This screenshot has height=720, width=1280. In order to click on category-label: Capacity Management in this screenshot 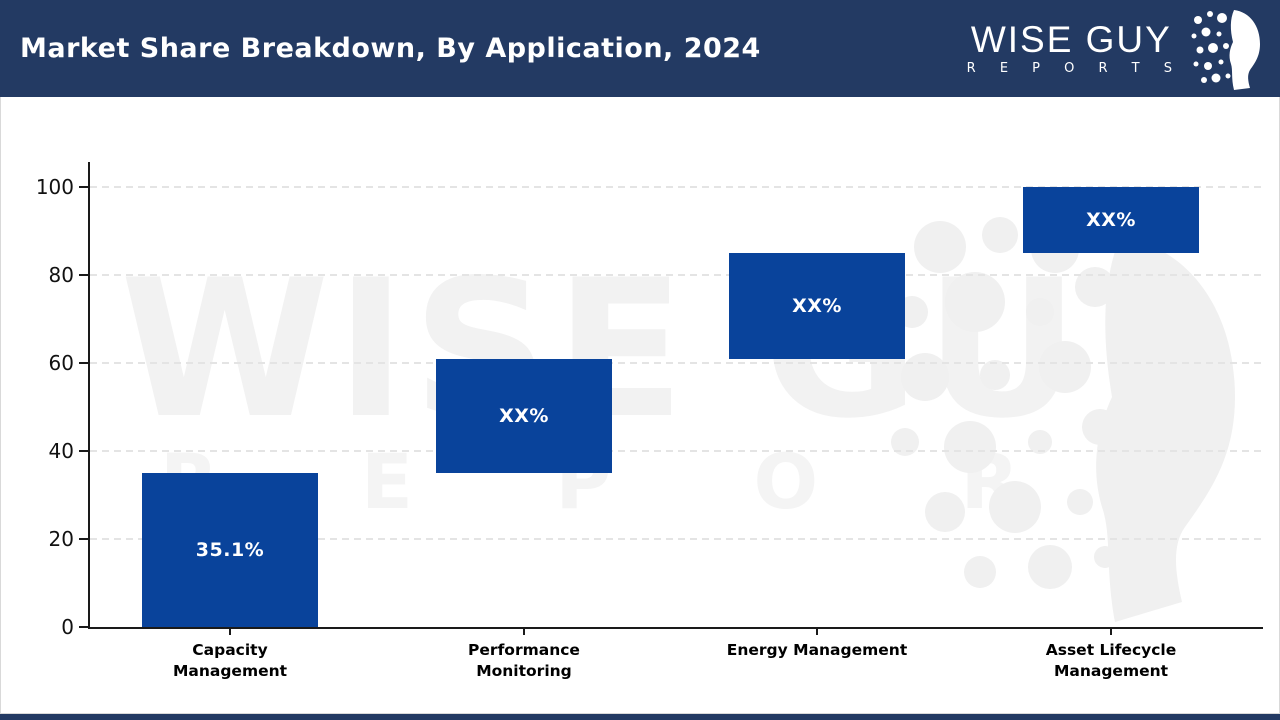, I will do `click(230, 660)`.